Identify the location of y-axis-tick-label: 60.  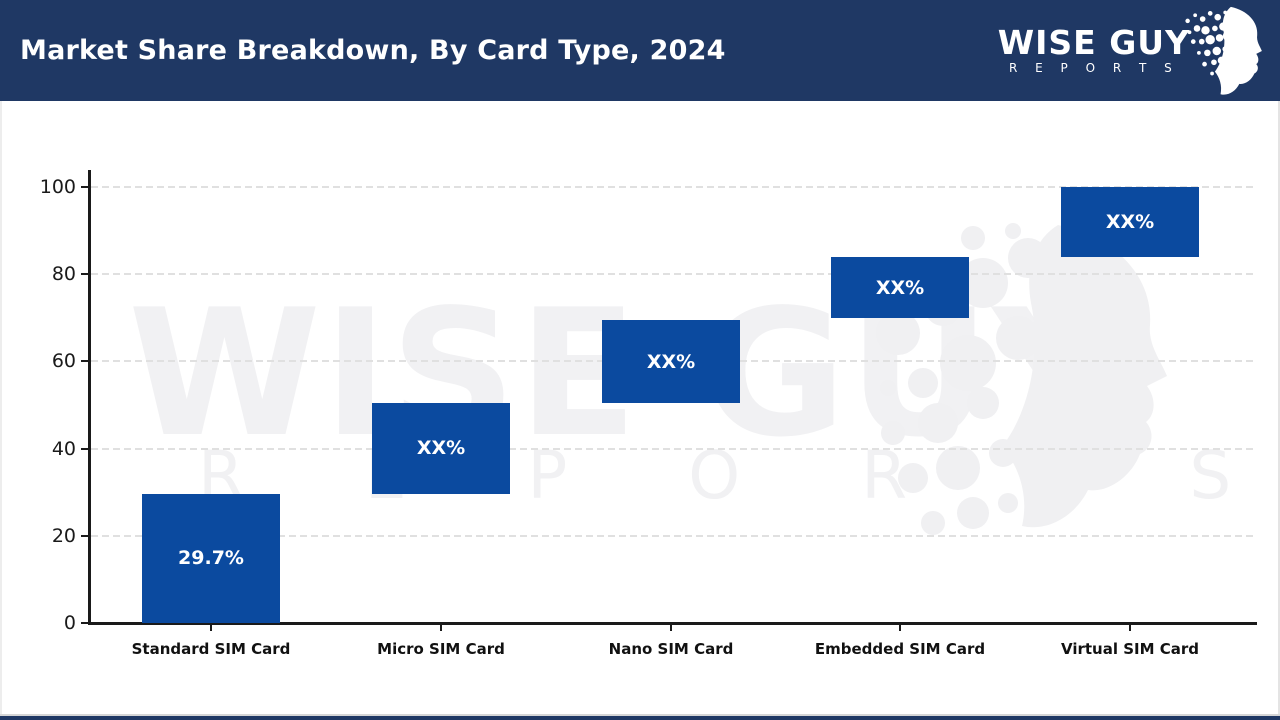
(63, 361).